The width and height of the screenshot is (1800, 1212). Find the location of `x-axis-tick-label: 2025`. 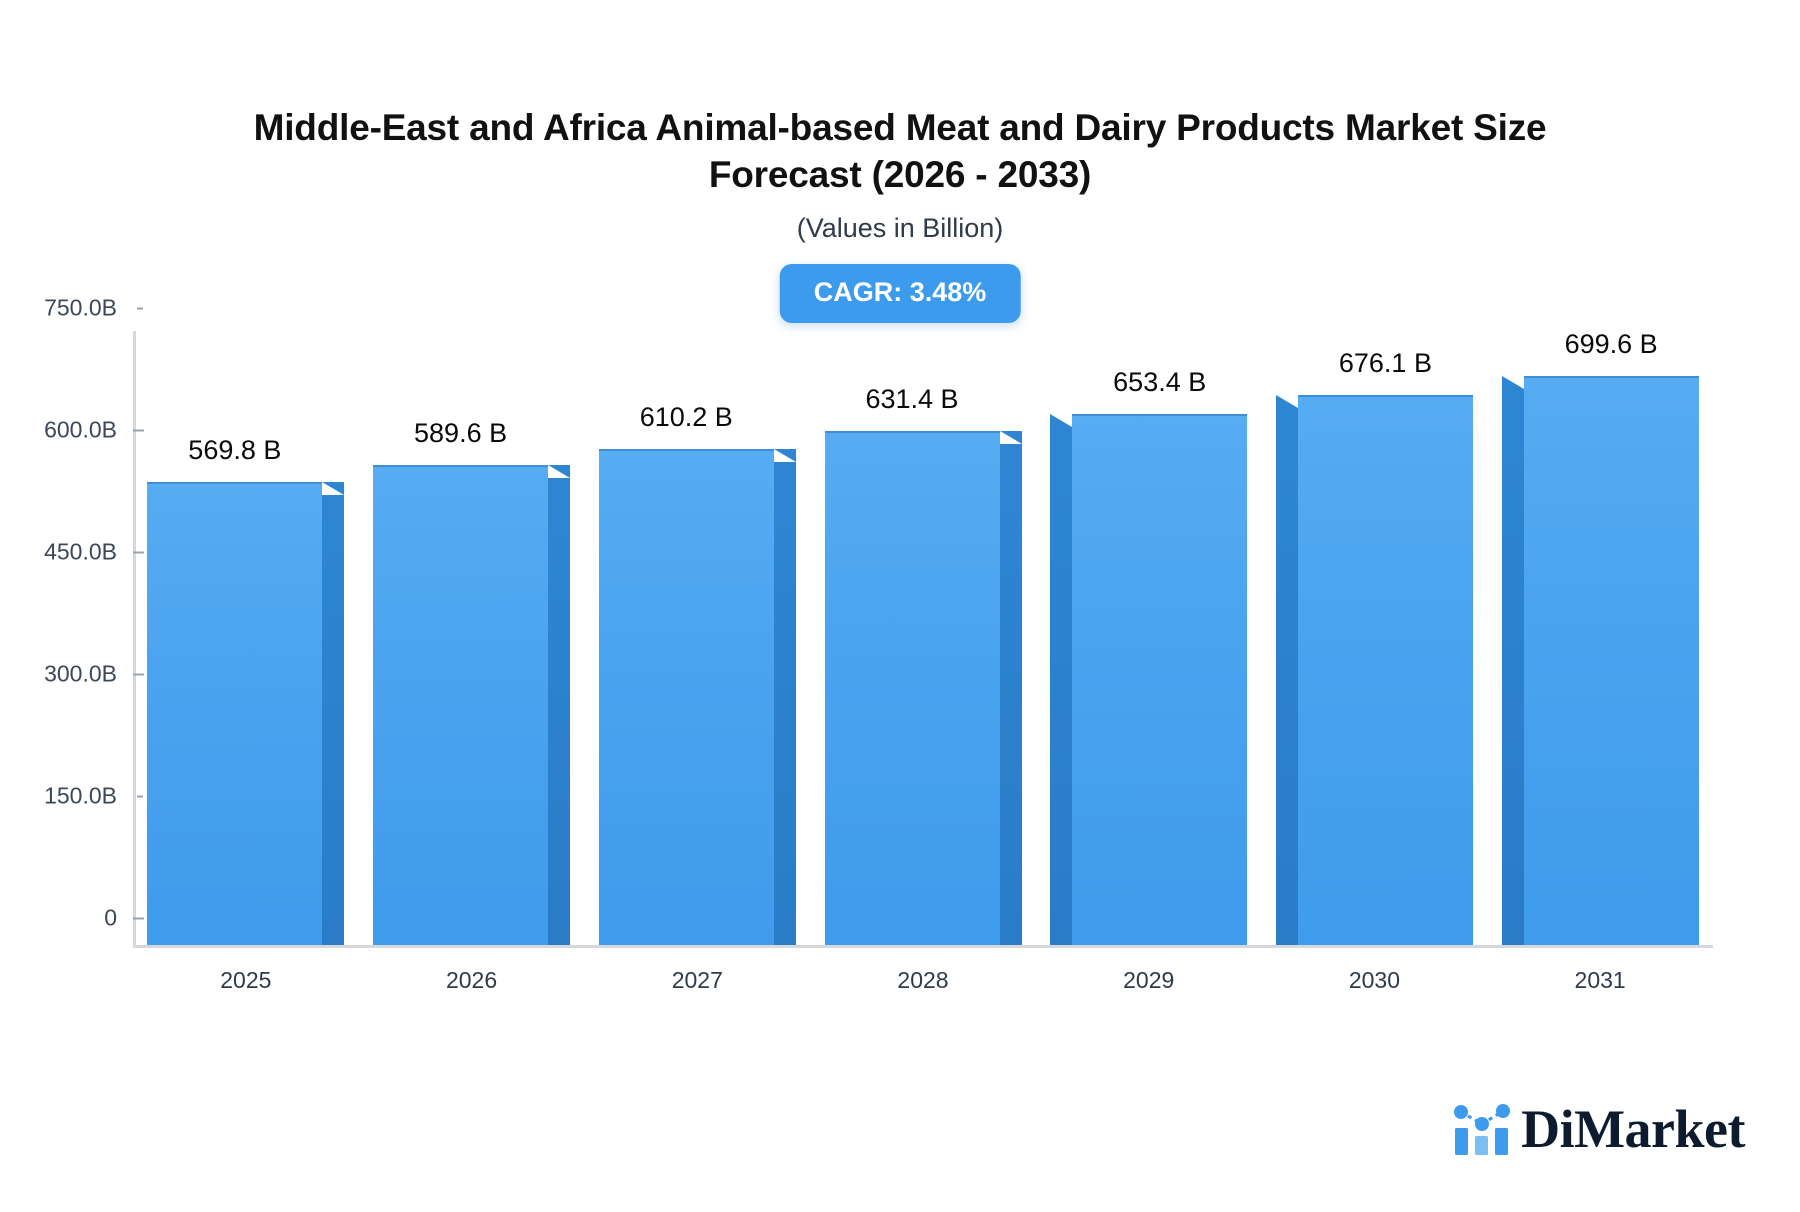

x-axis-tick-label: 2025 is located at coordinates (246, 980).